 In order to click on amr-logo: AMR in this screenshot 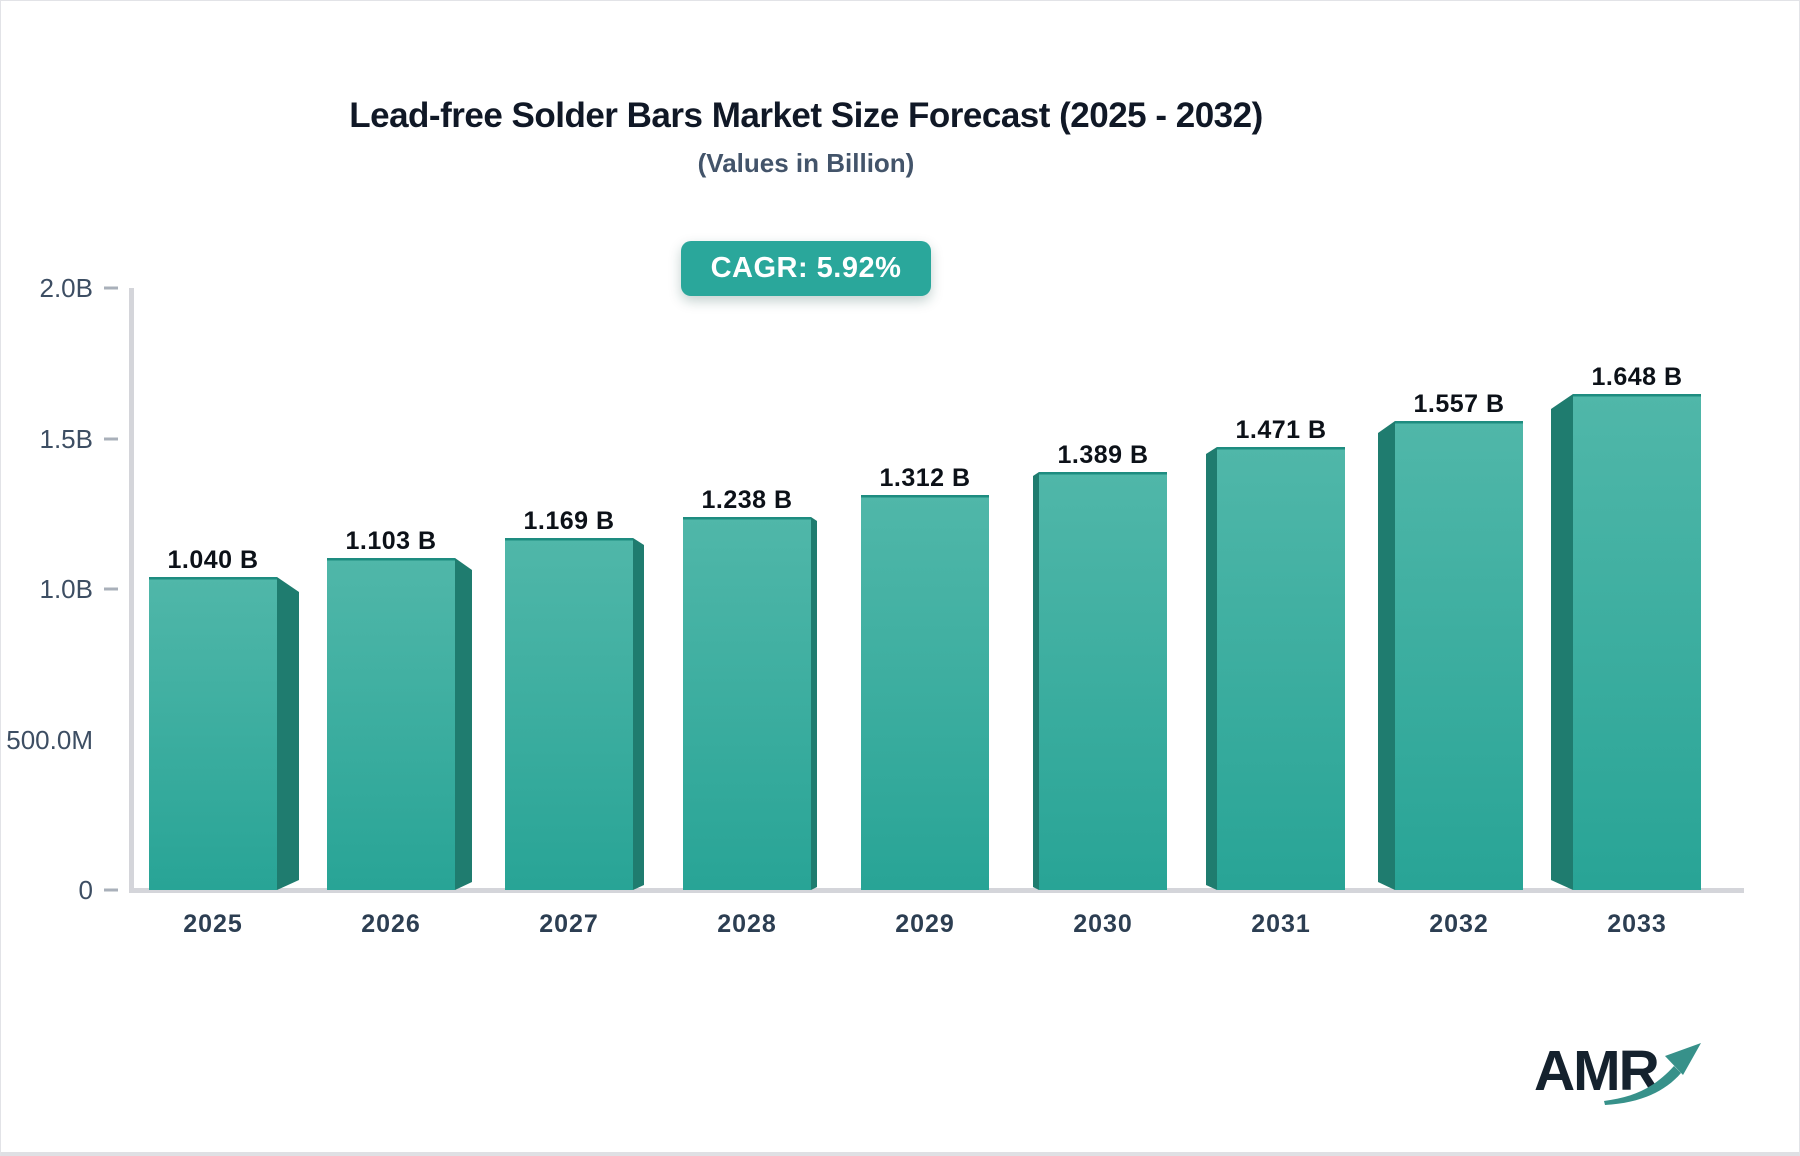, I will do `click(1654, 1083)`.